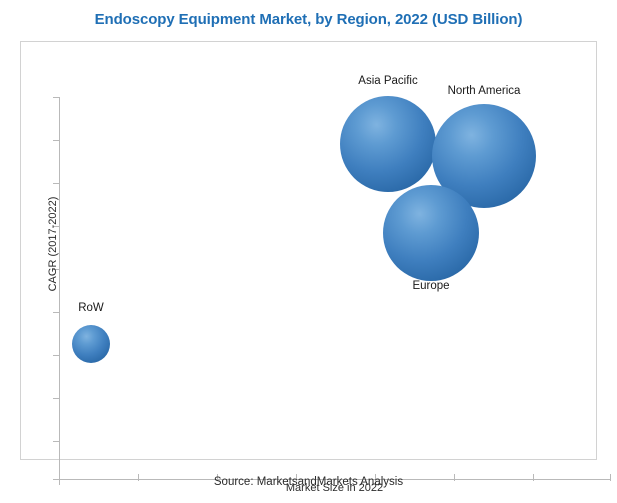 This screenshot has width=617, height=503. I want to click on y-axis-line, so click(59, 291).